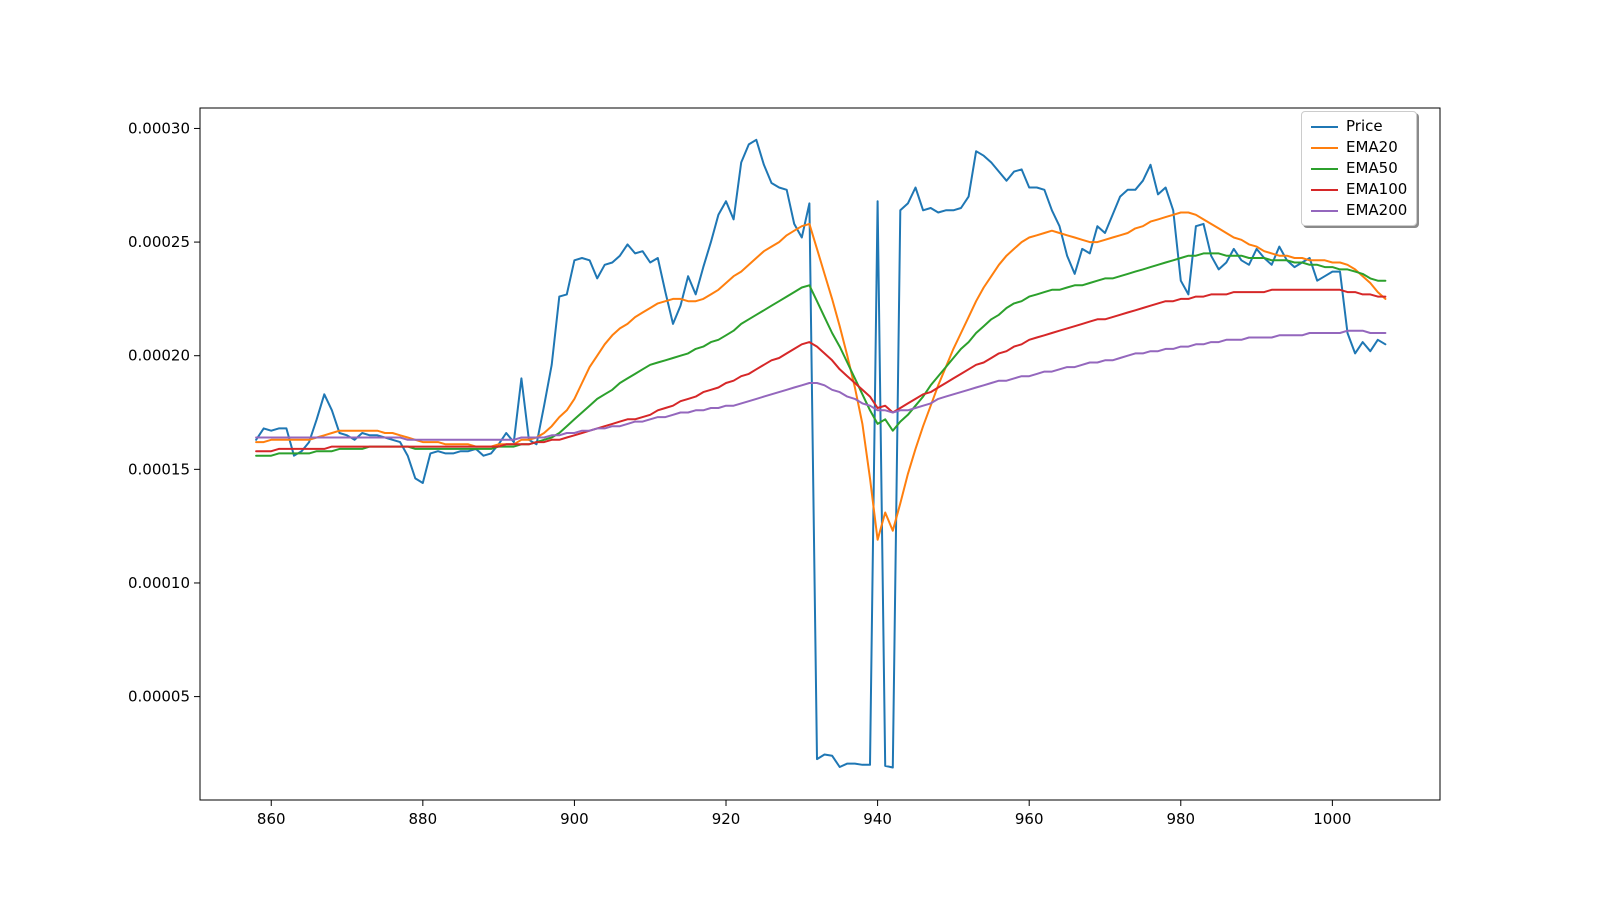  Describe the element at coordinates (1324, 189) in the screenshot. I see `legend-swatch-ema100-line` at that location.